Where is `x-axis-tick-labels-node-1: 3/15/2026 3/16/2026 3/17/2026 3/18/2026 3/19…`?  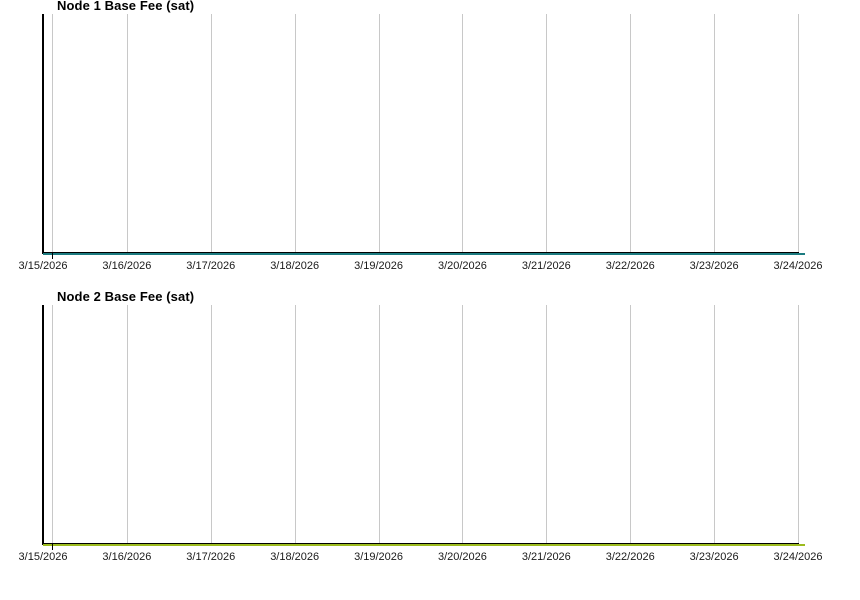 x-axis-tick-labels-node-1: 3/15/2026 3/16/2026 3/17/2026 3/18/2026 3/19… is located at coordinates (430, 267).